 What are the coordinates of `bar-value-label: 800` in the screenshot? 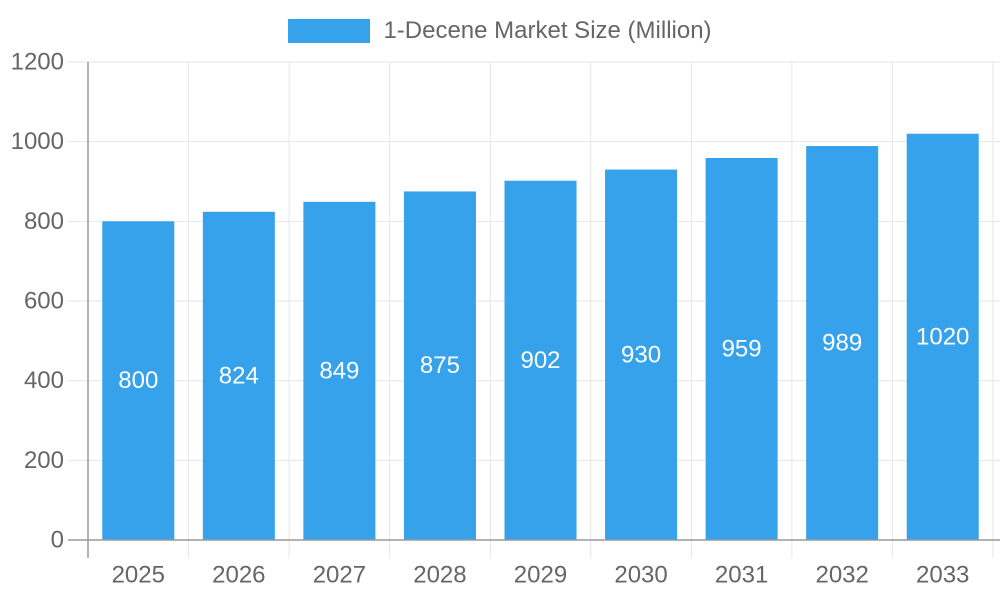 It's located at (138, 380).